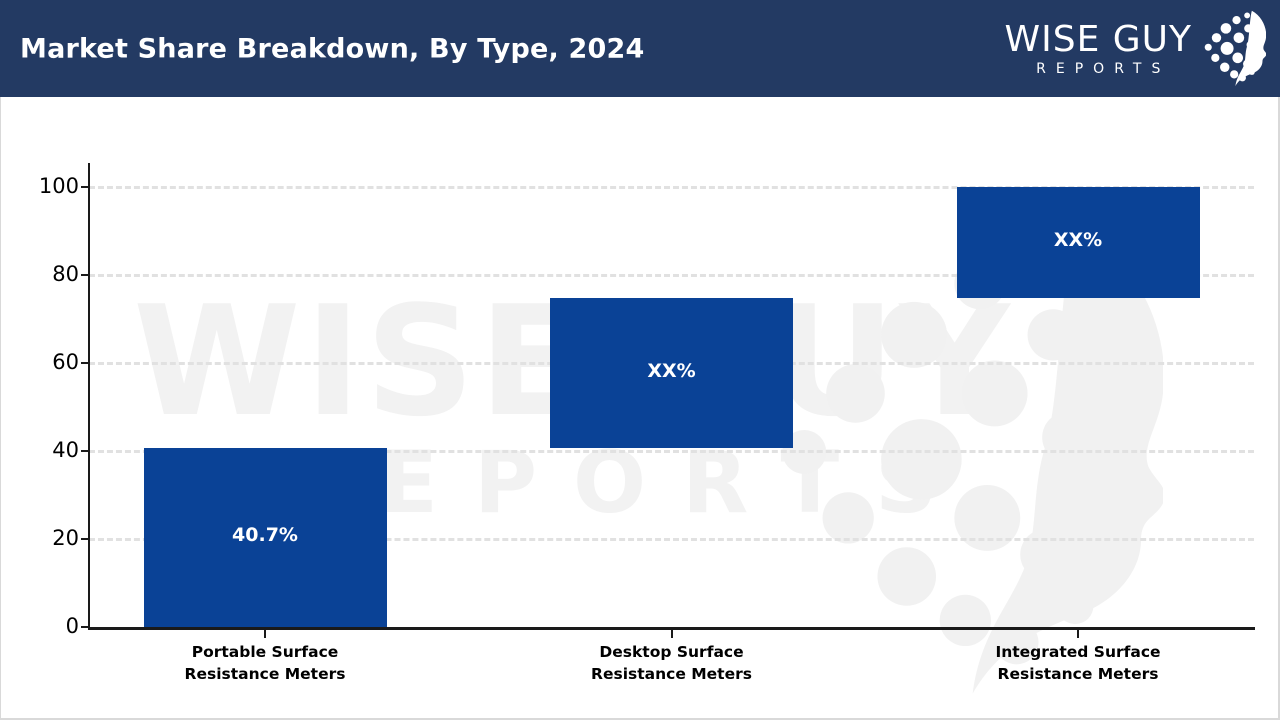  What do you see at coordinates (671, 663) in the screenshot?
I see `x-category-label: Desktop Surface Resistance Meters` at bounding box center [671, 663].